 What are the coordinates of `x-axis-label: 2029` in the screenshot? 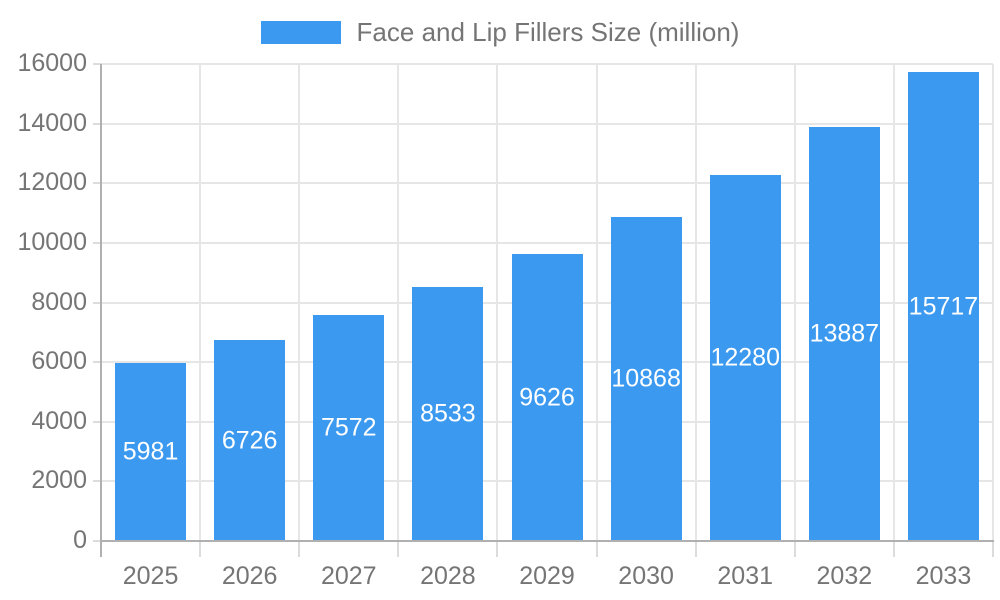 It's located at (547, 576).